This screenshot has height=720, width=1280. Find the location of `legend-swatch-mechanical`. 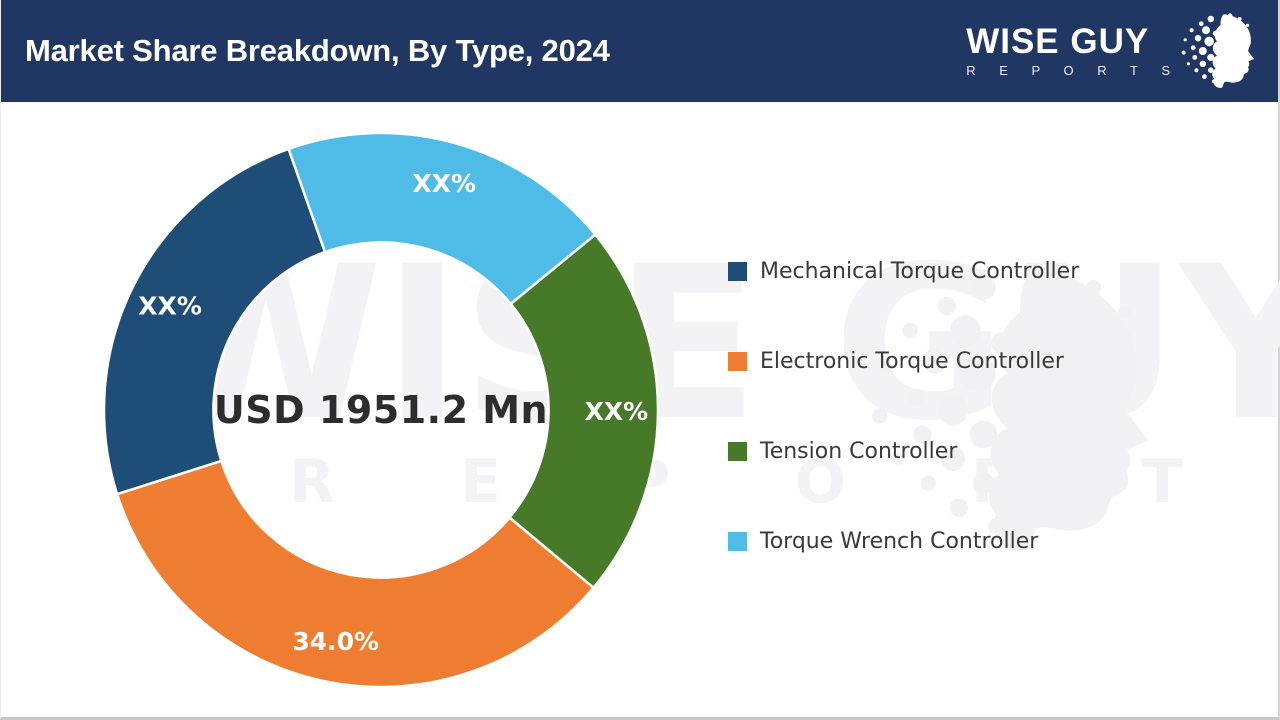

legend-swatch-mechanical is located at coordinates (737, 271).